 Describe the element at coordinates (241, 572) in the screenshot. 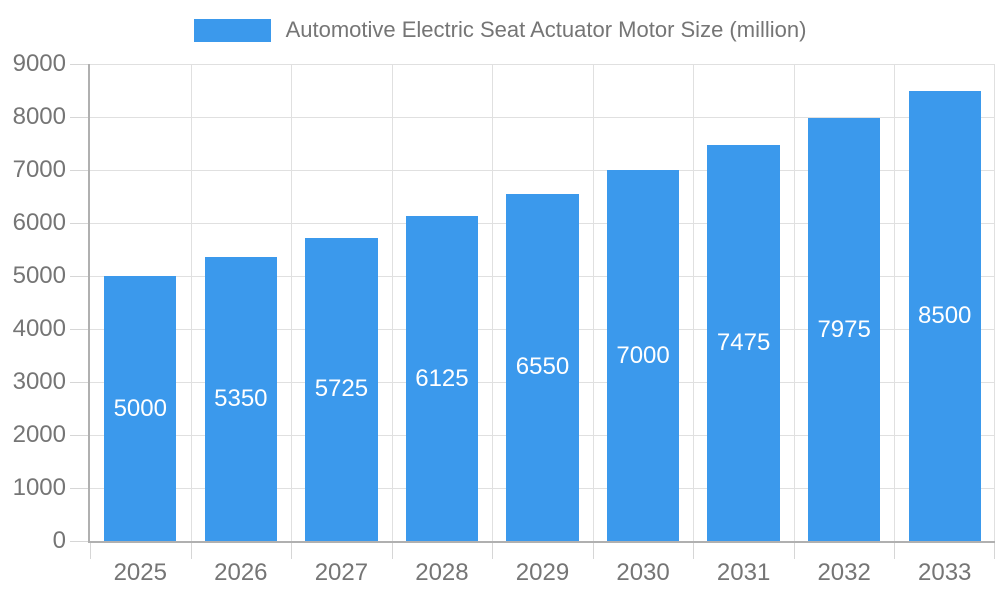

I see `x-axis-category-label: 2026` at that location.